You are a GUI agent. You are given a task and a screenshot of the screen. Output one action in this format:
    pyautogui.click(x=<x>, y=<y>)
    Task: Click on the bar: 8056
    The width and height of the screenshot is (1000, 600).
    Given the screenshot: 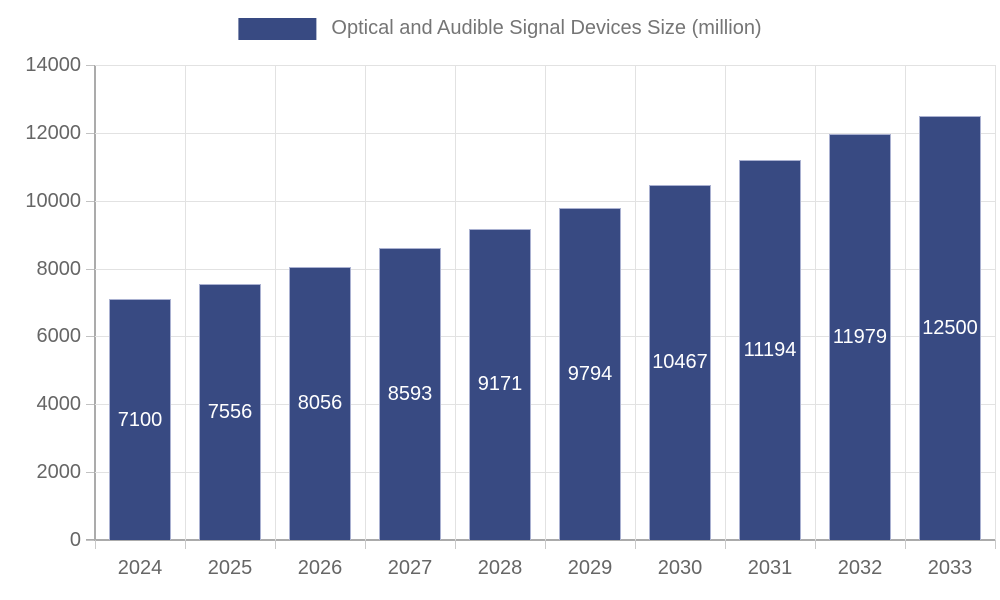 What is the action you would take?
    pyautogui.click(x=320, y=403)
    